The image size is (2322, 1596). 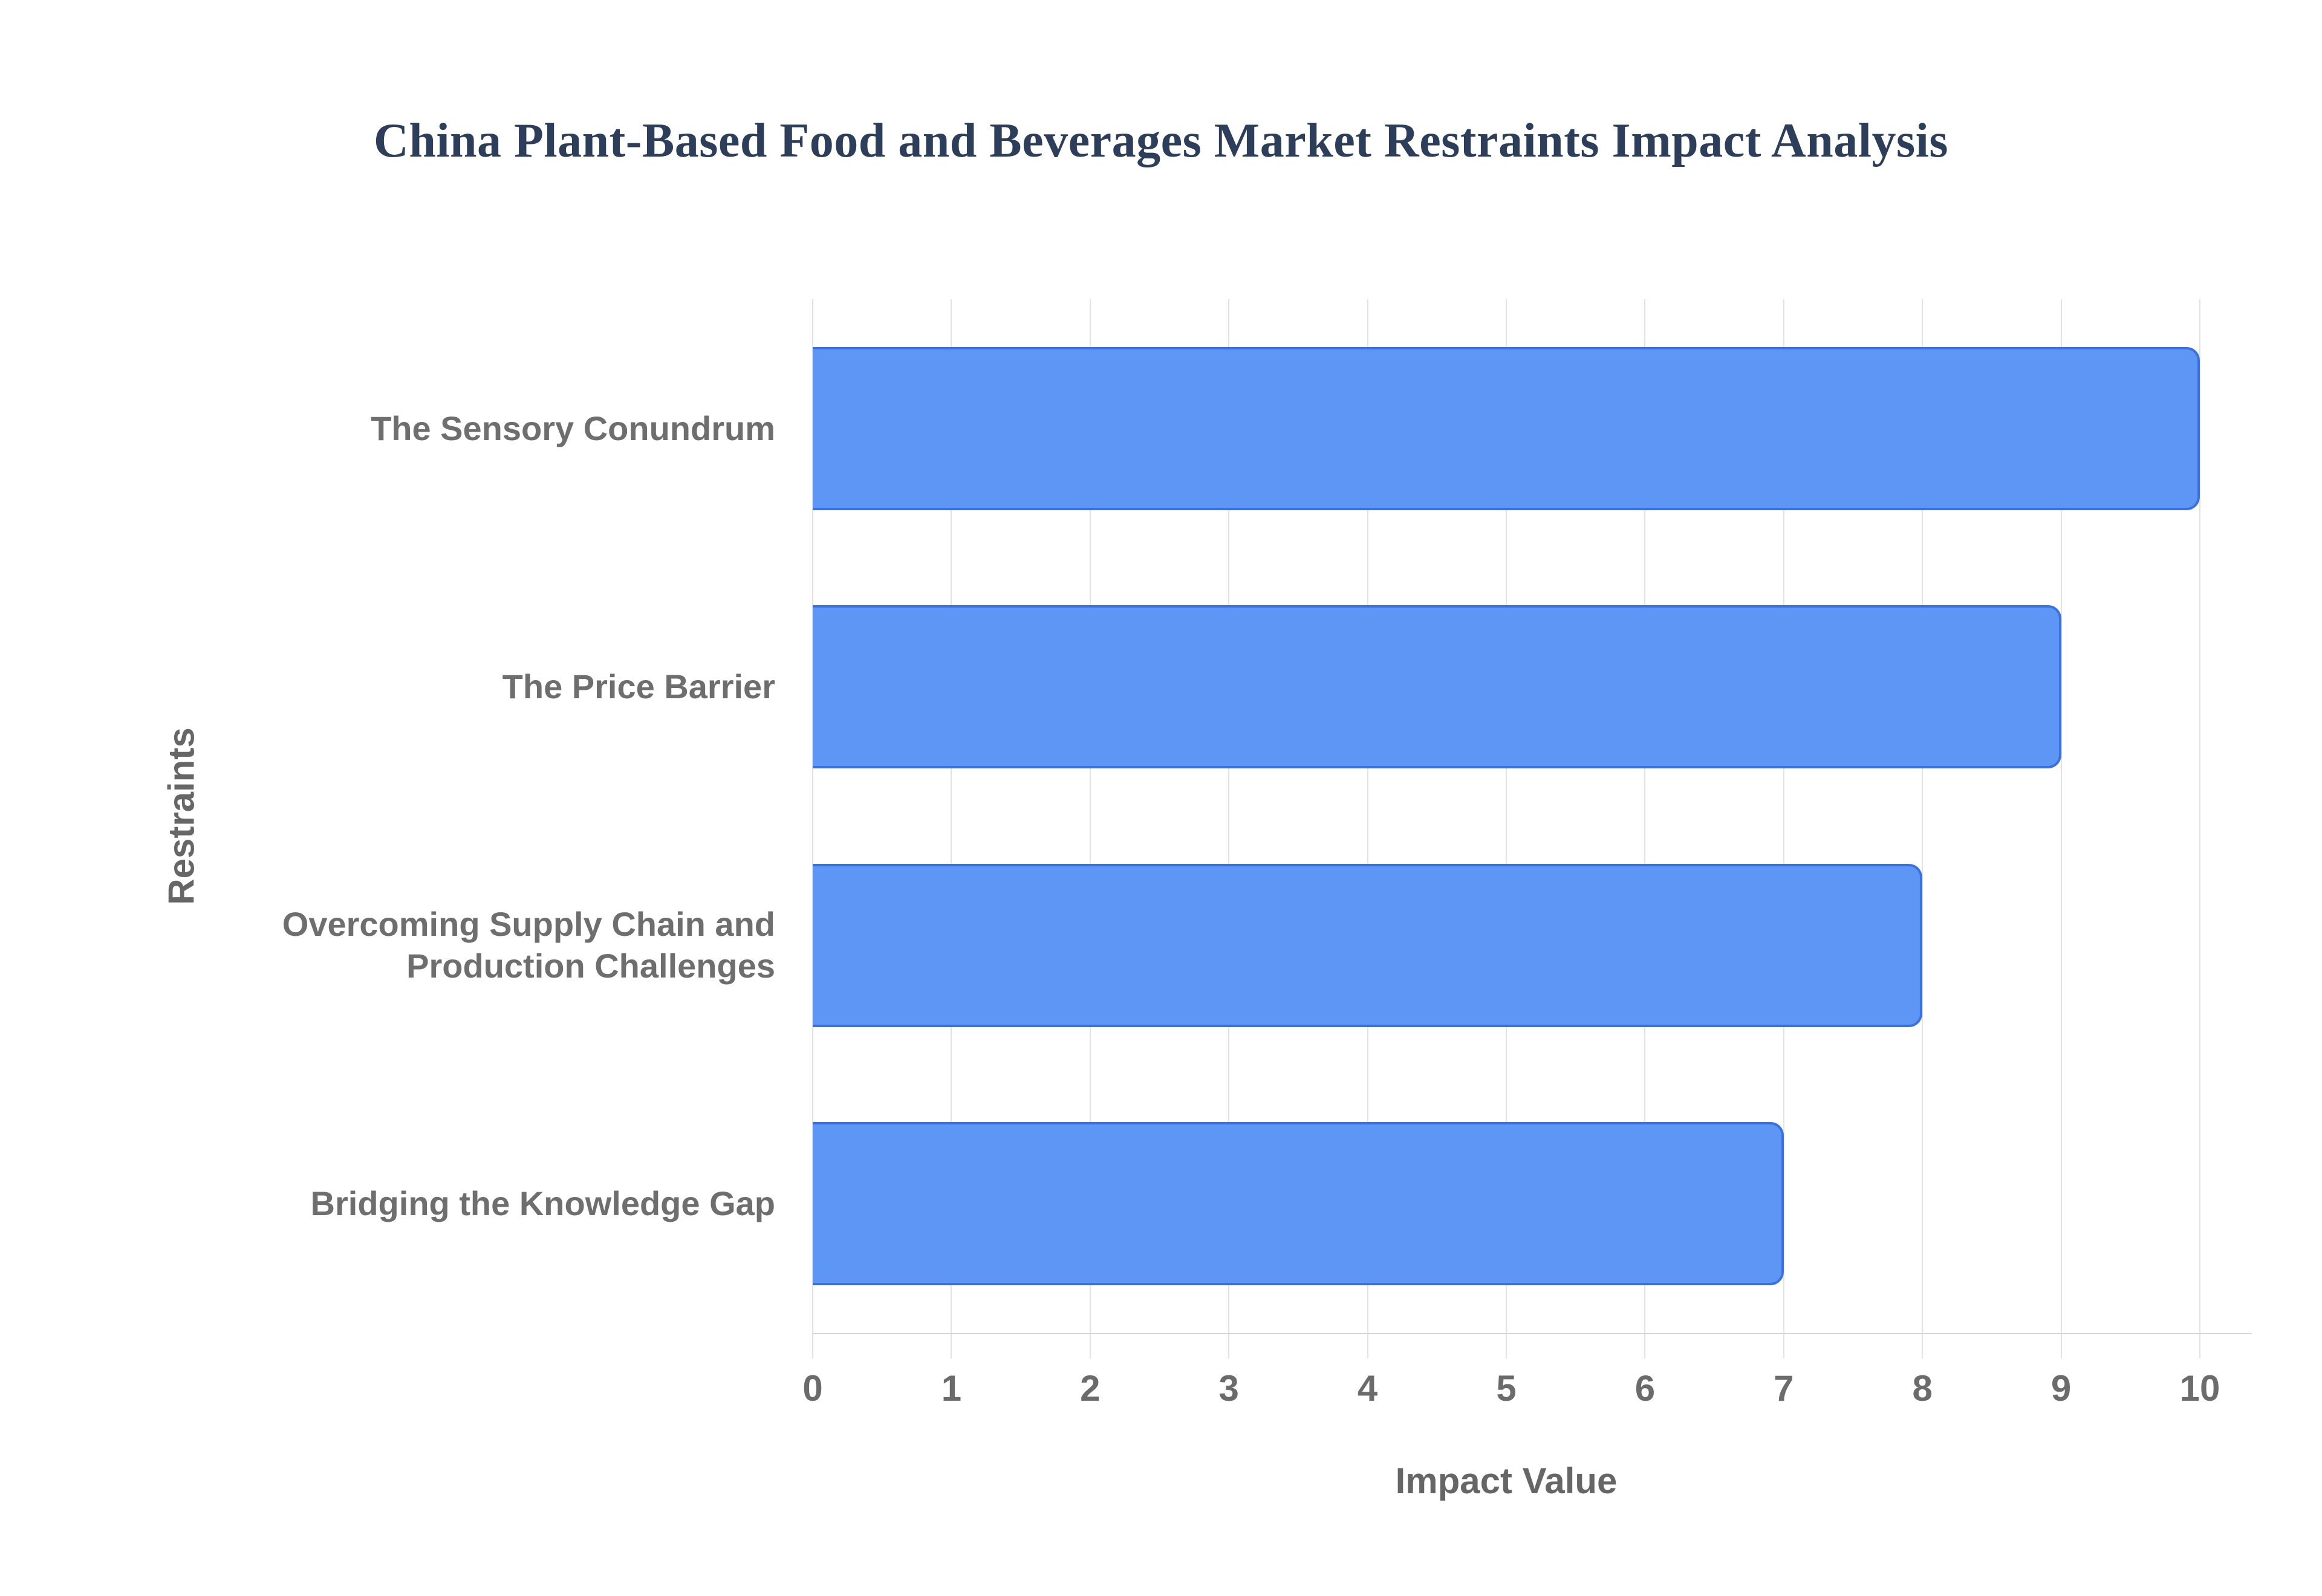 I want to click on x-tick: 8, so click(x=1922, y=1388).